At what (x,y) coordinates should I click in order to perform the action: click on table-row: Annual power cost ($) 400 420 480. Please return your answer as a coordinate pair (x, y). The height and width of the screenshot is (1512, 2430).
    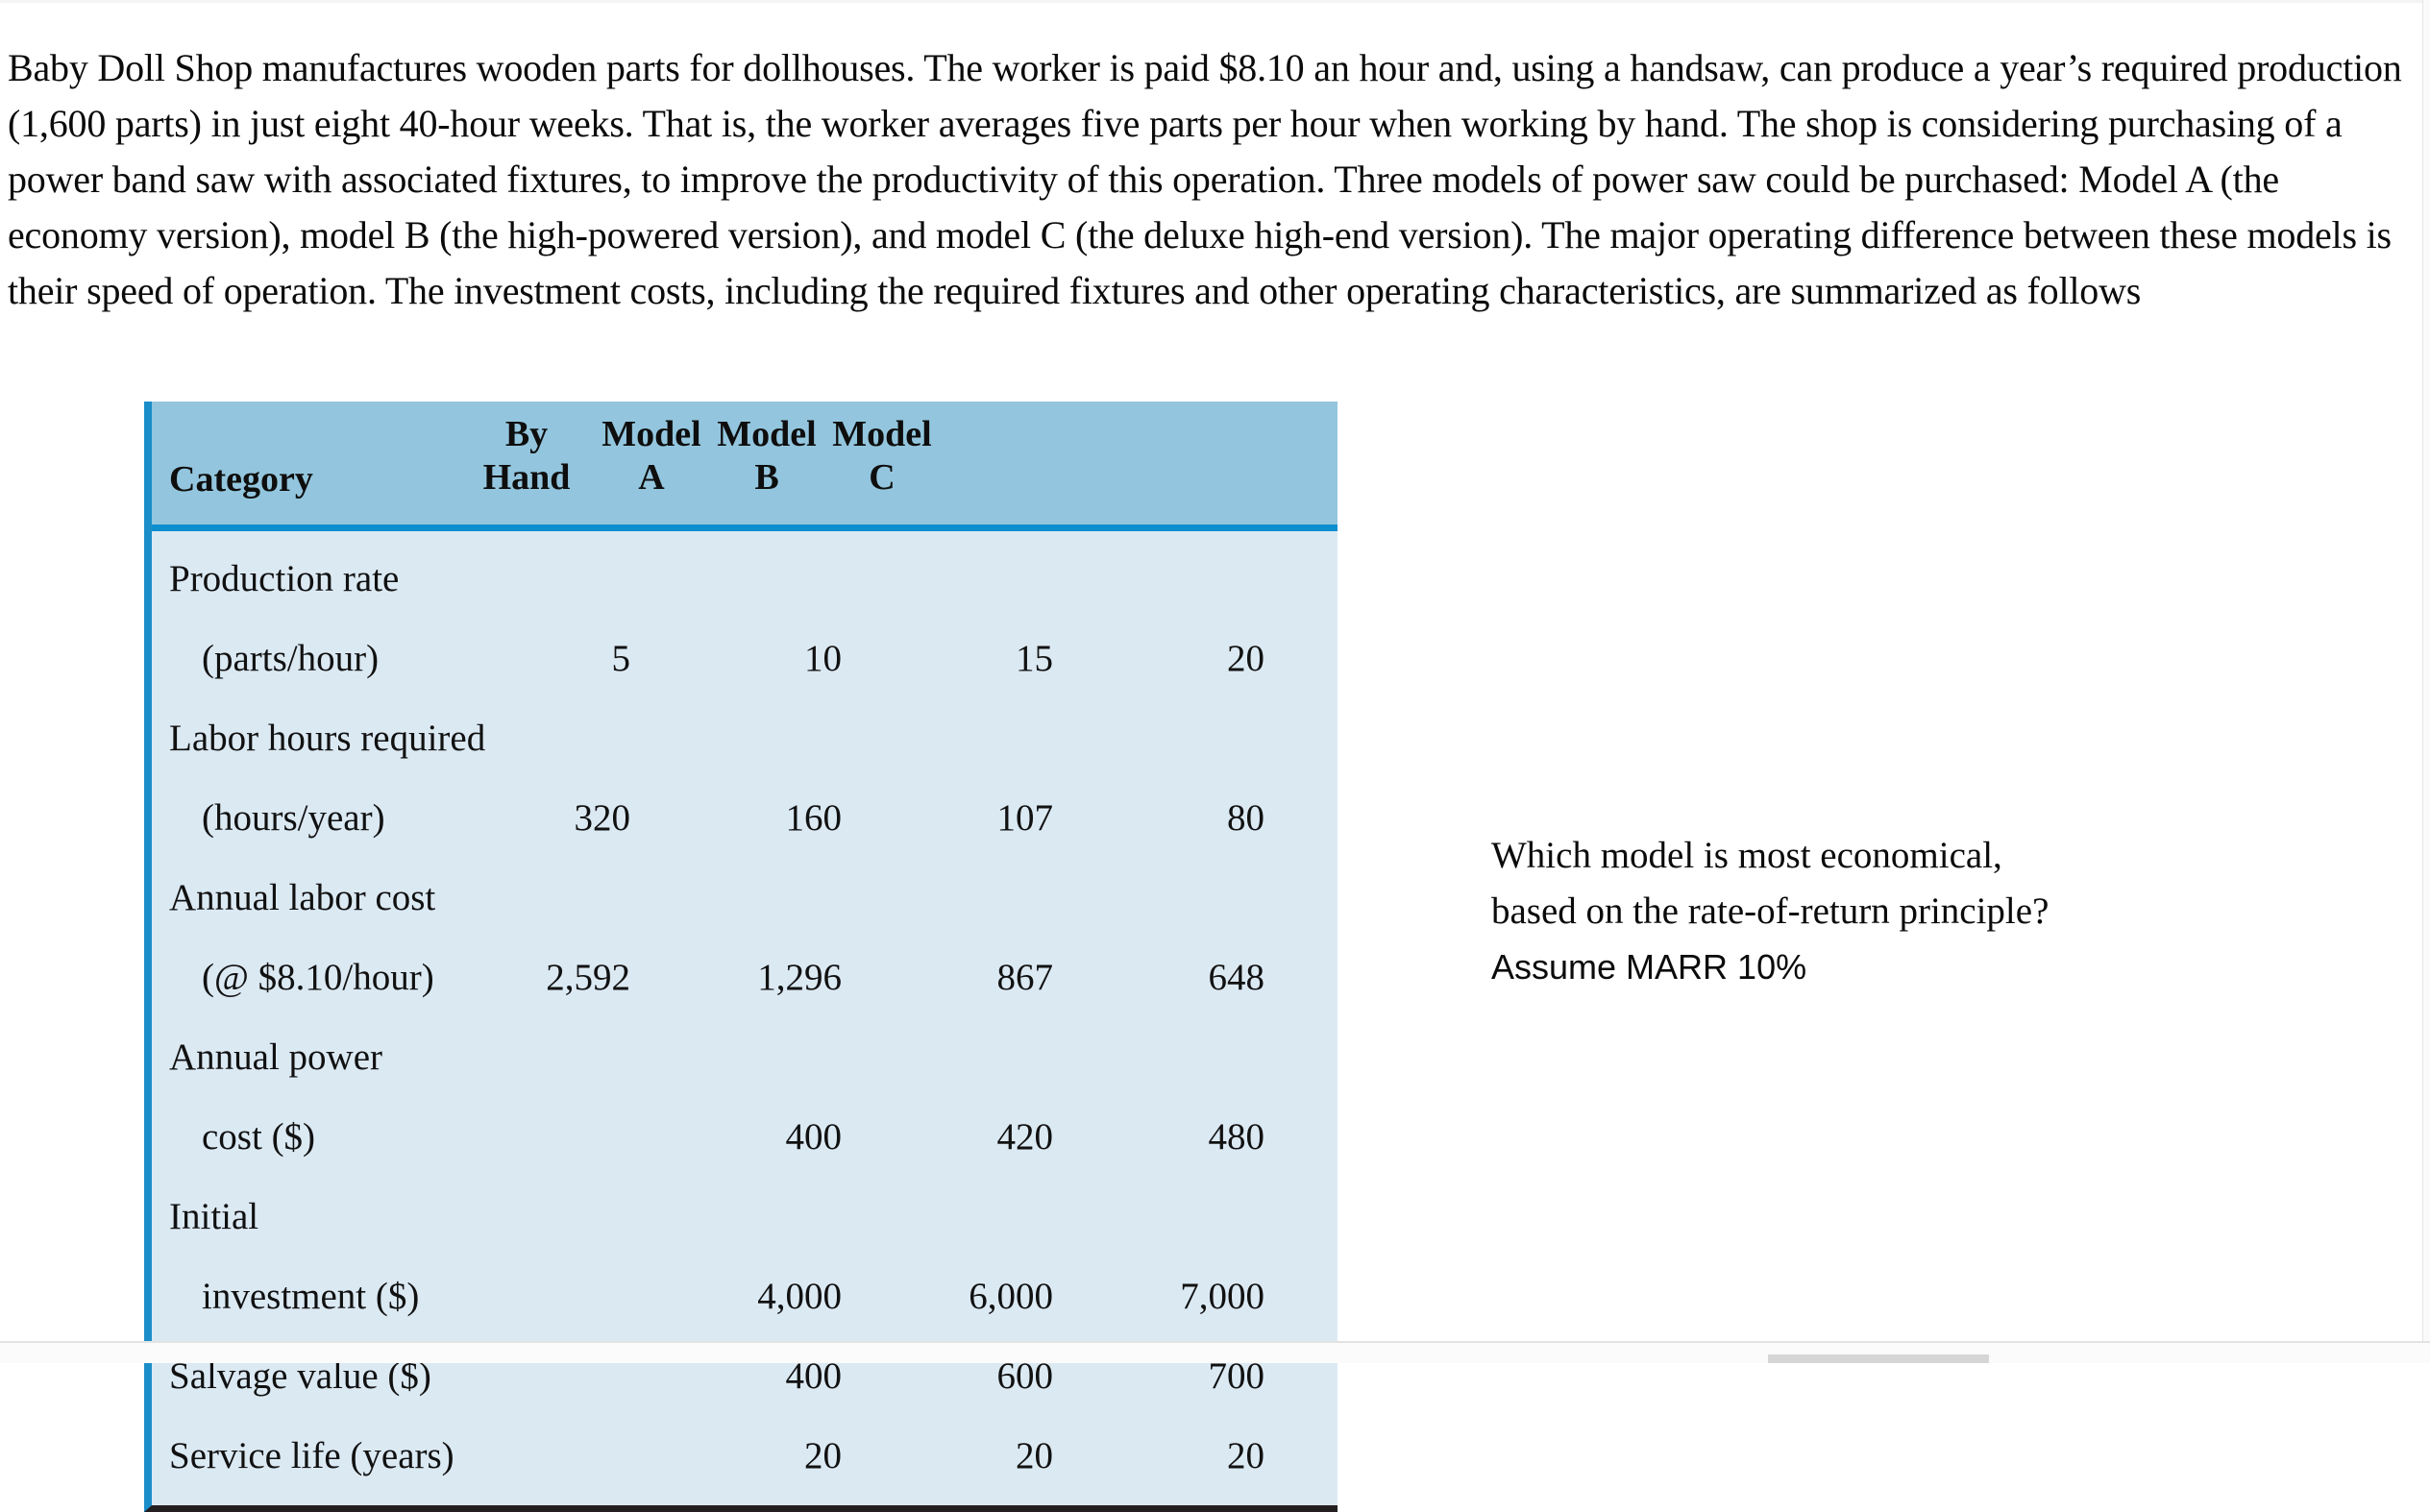
    Looking at the image, I should click on (745, 1097).